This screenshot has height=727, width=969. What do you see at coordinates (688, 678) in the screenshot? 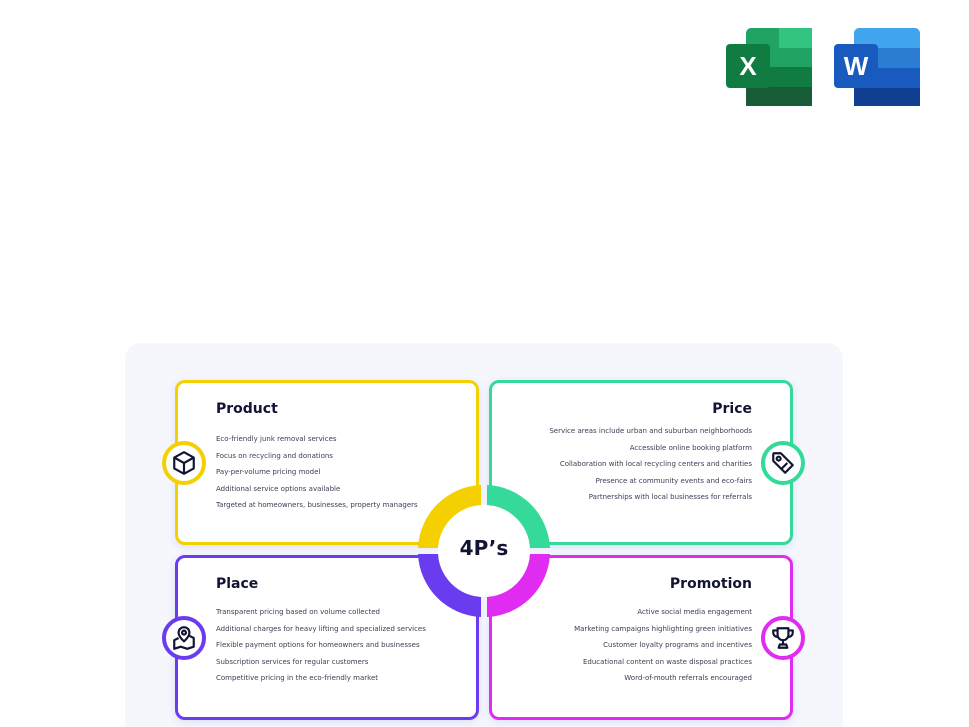
I see `list-item: Word-of-mouth referrals encouraged` at bounding box center [688, 678].